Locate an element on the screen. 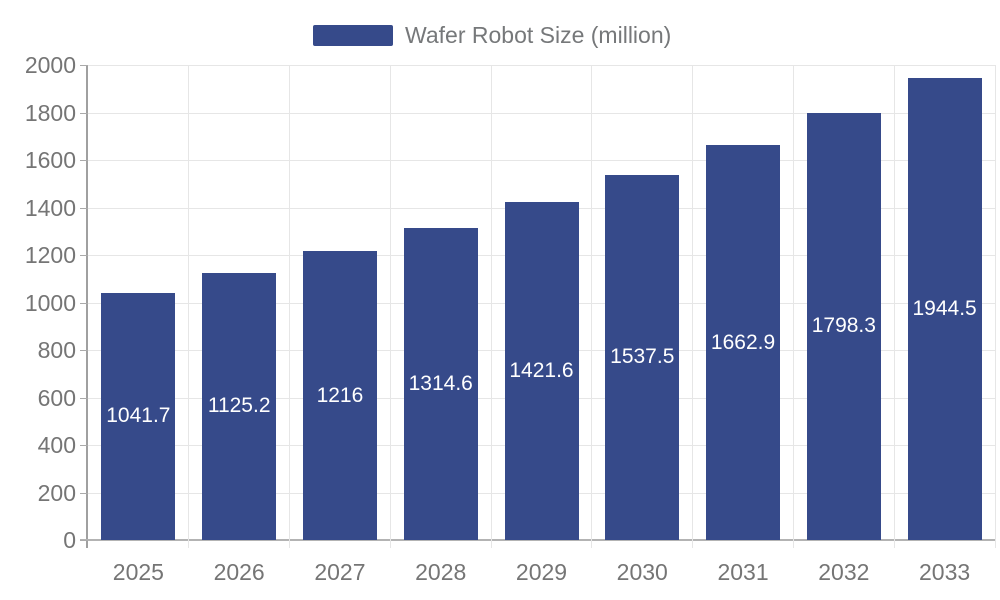 This screenshot has height=600, width=1000. x-tick-label: 2027 is located at coordinates (340, 572).